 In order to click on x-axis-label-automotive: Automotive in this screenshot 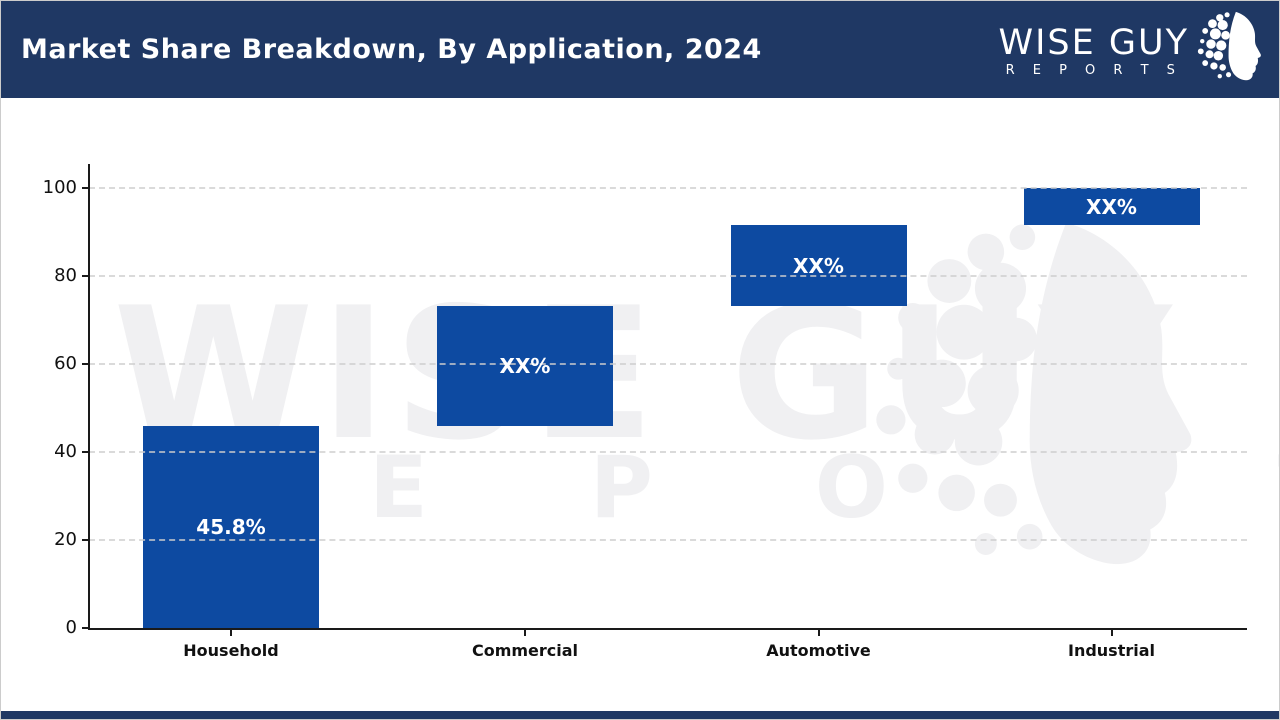, I will do `click(818, 650)`.